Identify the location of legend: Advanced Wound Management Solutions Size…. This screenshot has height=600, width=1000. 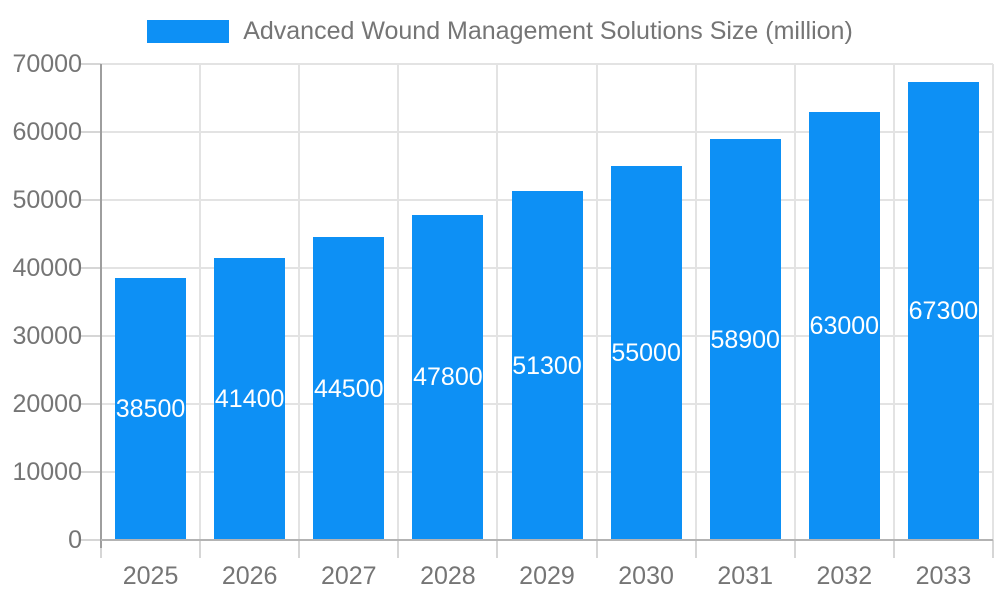
(500, 31).